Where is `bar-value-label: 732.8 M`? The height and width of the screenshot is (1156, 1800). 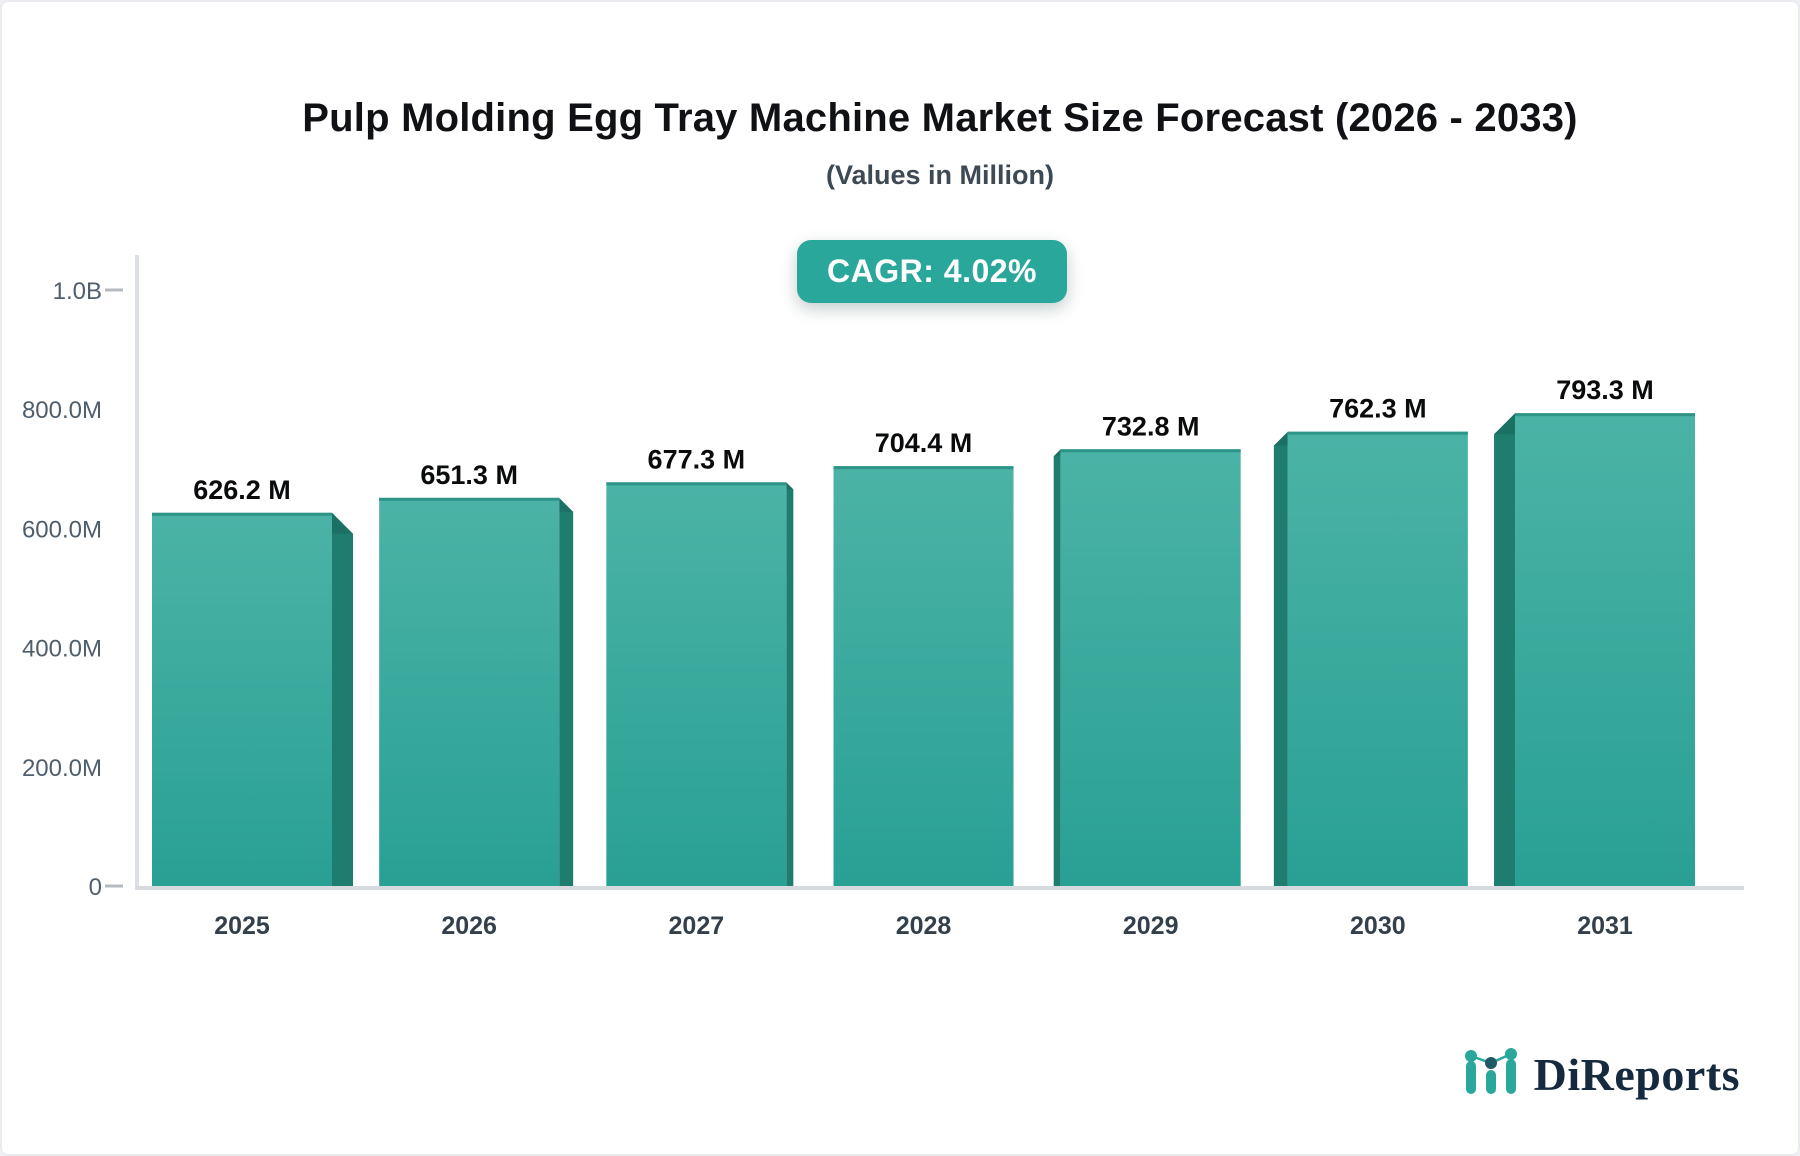 bar-value-label: 732.8 M is located at coordinates (1151, 426).